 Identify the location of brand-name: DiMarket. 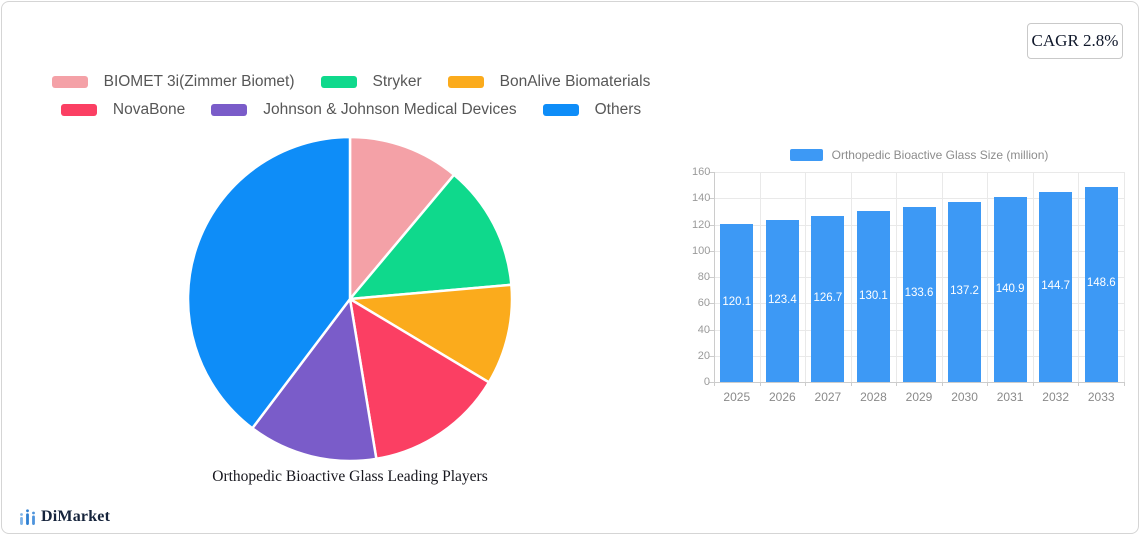
(76, 516).